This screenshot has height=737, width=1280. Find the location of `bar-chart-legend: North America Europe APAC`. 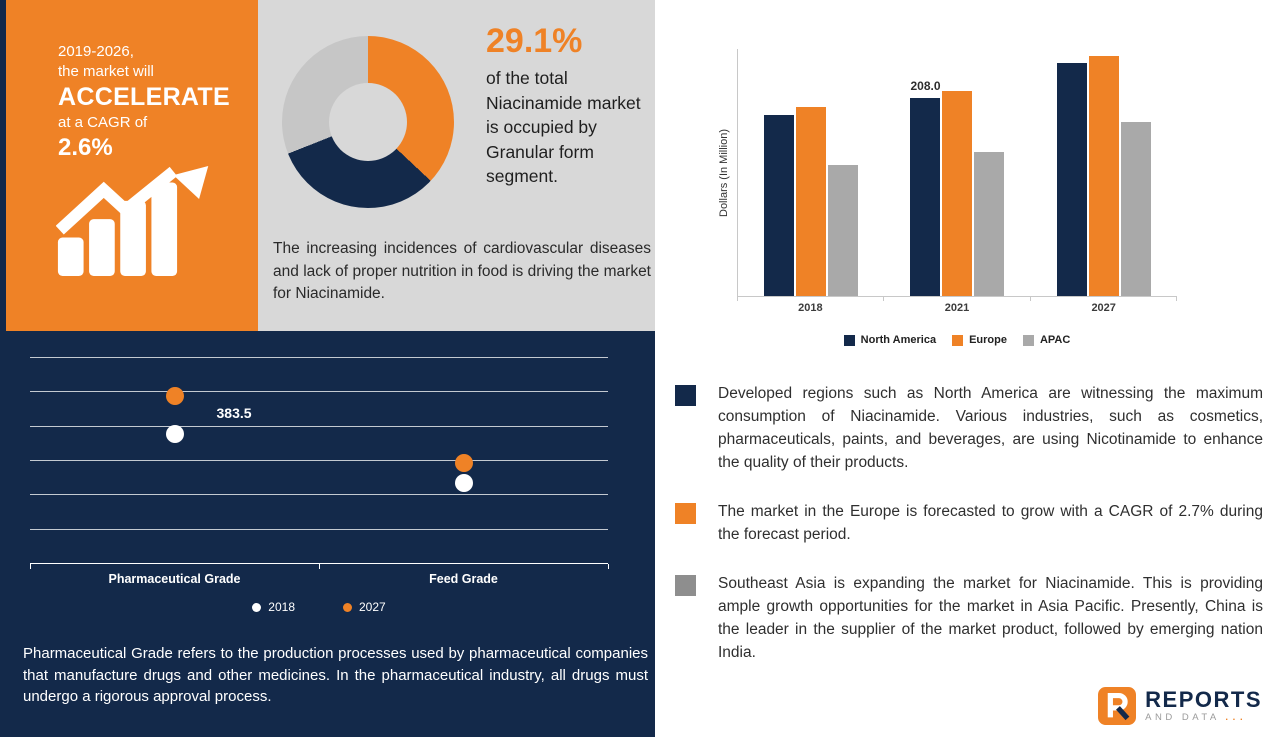

bar-chart-legend: North America Europe APAC is located at coordinates (957, 340).